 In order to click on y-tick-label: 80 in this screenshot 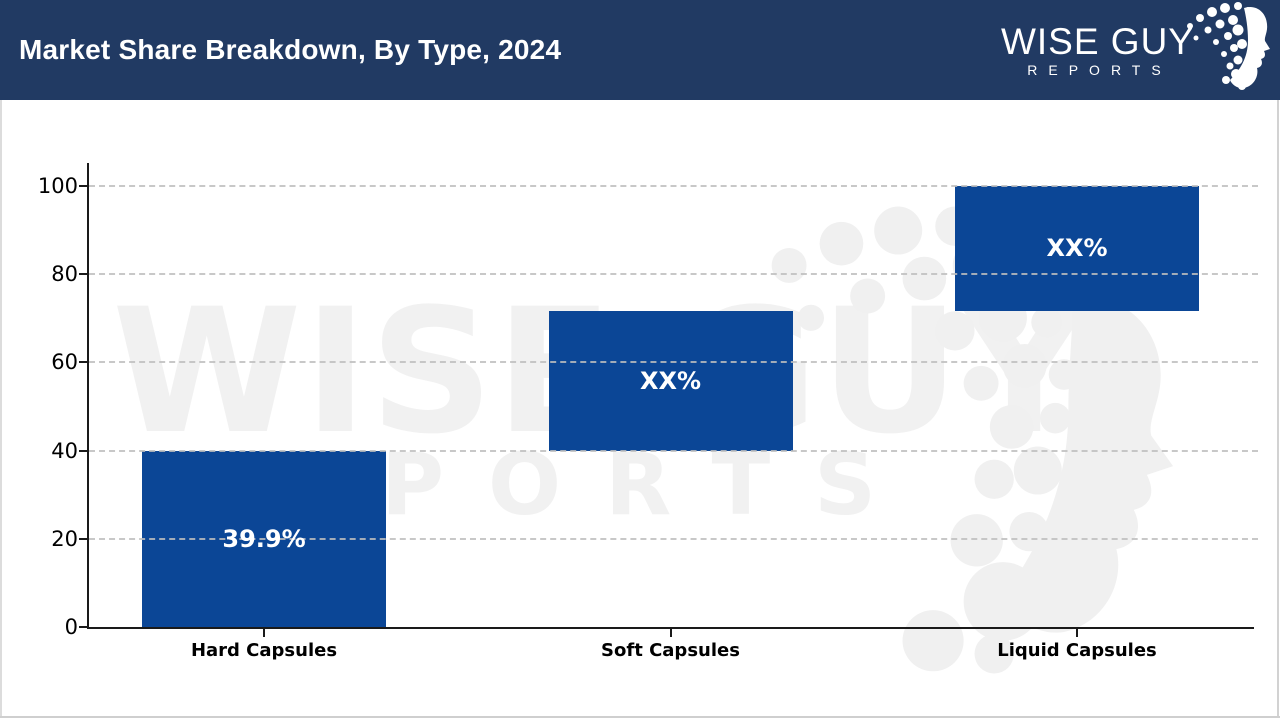, I will do `click(64, 274)`.